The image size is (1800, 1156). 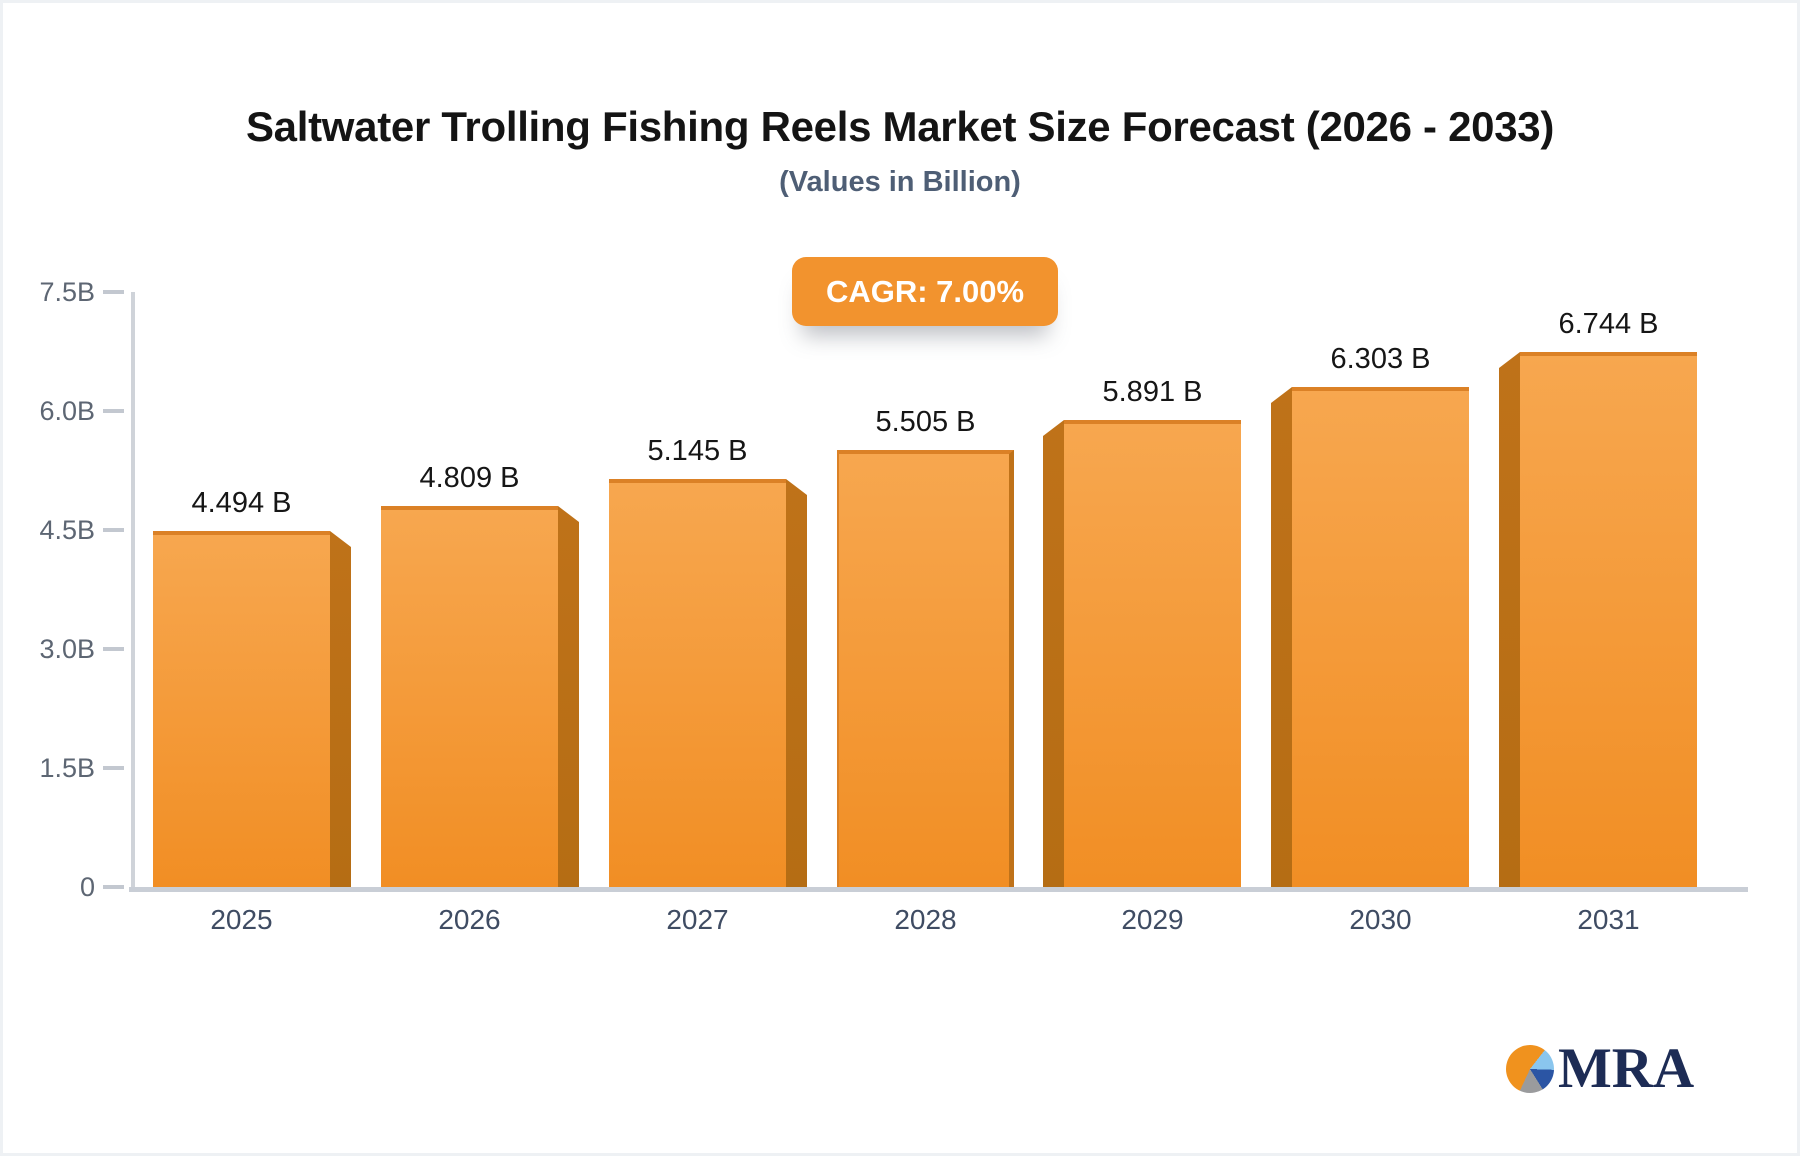 What do you see at coordinates (241, 503) in the screenshot?
I see `bar-value-label: 4.494 B` at bounding box center [241, 503].